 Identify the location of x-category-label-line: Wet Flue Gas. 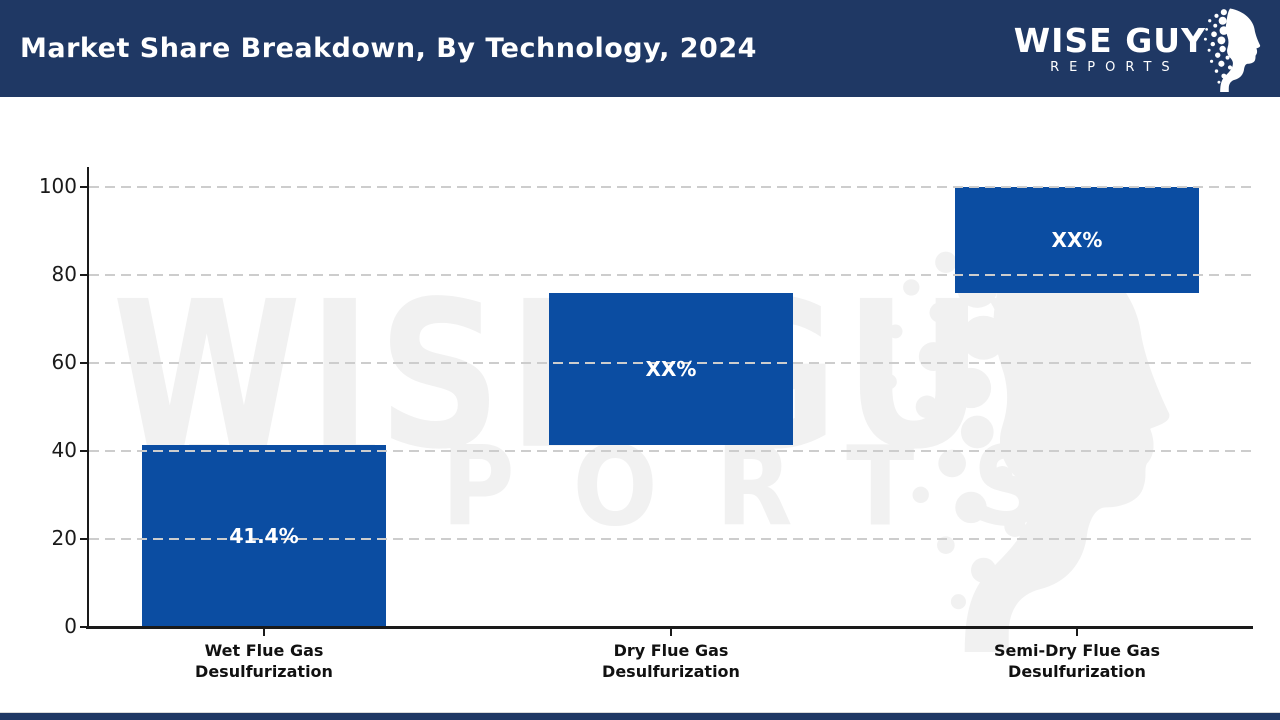
(264, 650).